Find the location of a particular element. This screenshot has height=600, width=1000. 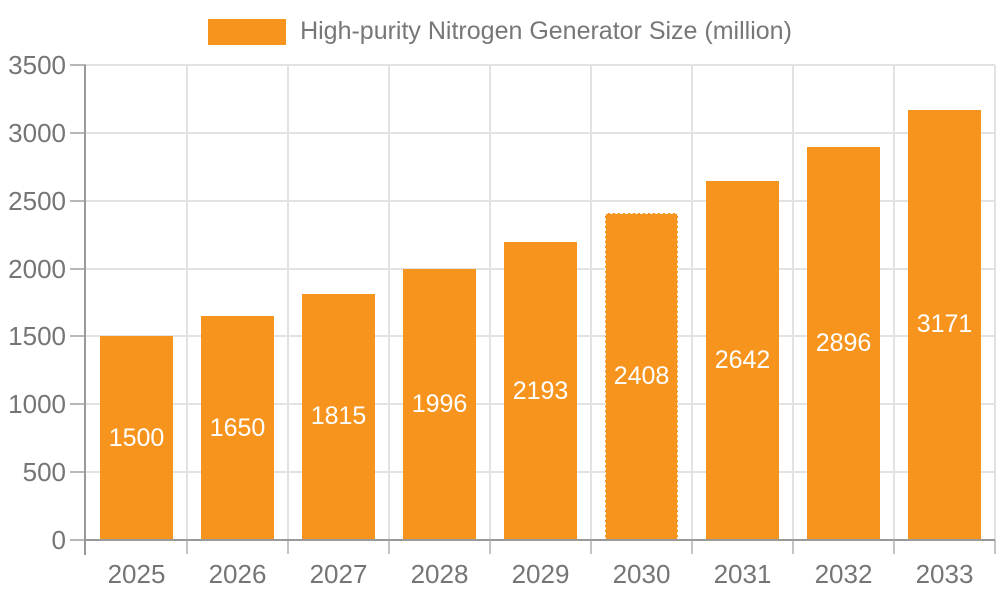

bar-value-label: 1650 is located at coordinates (237, 427).